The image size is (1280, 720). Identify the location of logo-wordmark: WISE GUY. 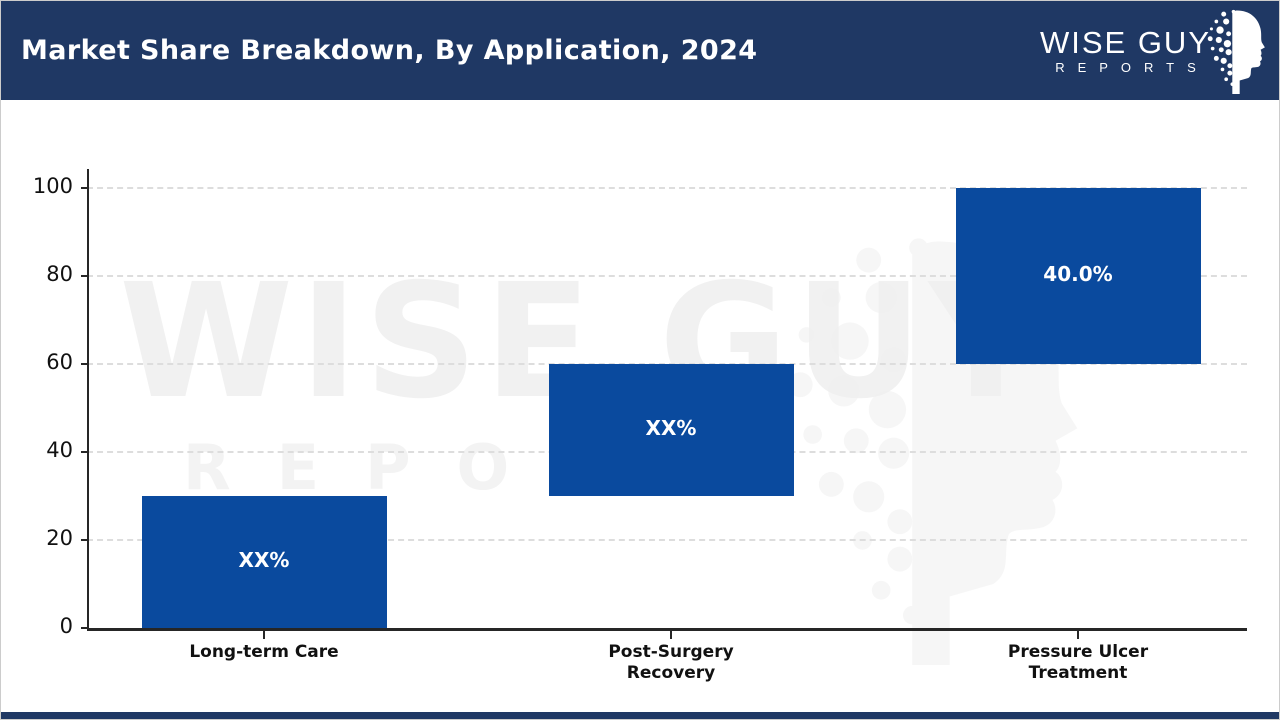
(1125, 42).